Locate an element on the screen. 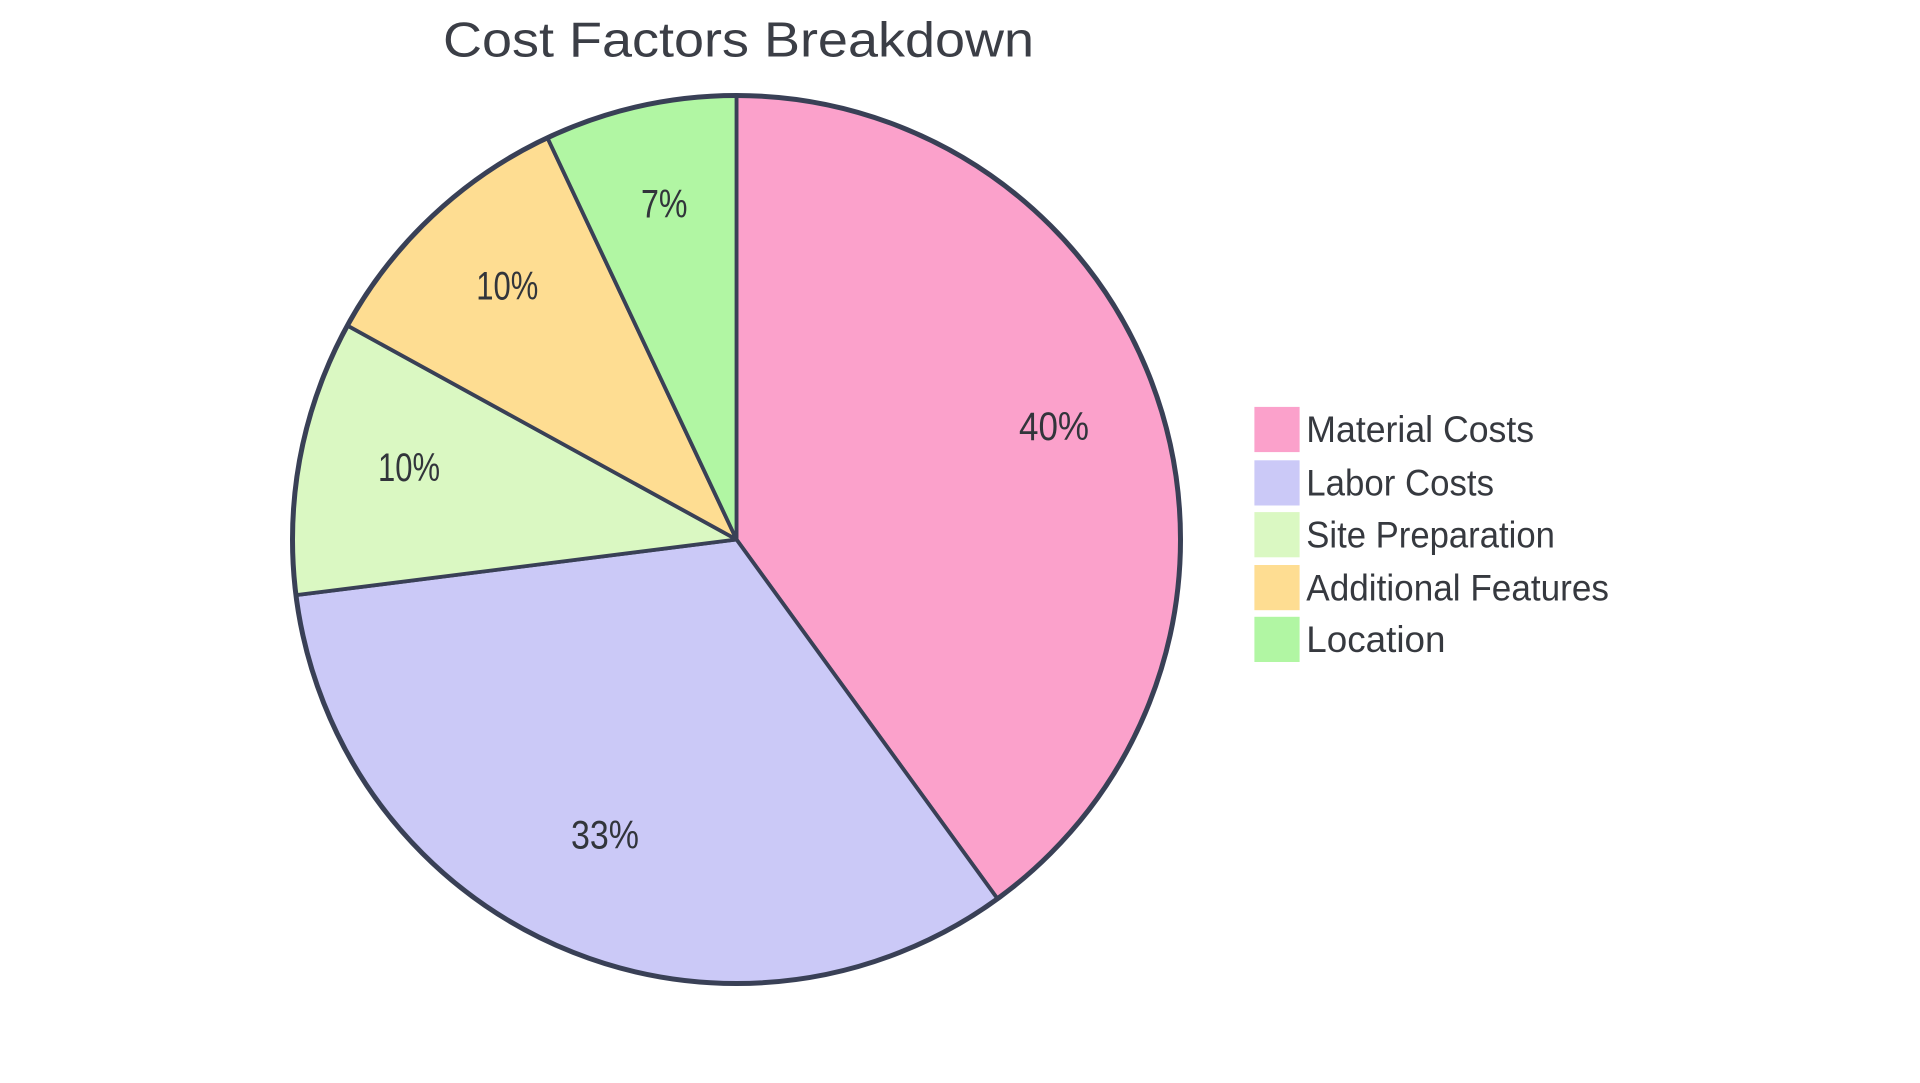 The image size is (1920, 1083). svg-text: Labor Costs is located at coordinates (1400, 483).